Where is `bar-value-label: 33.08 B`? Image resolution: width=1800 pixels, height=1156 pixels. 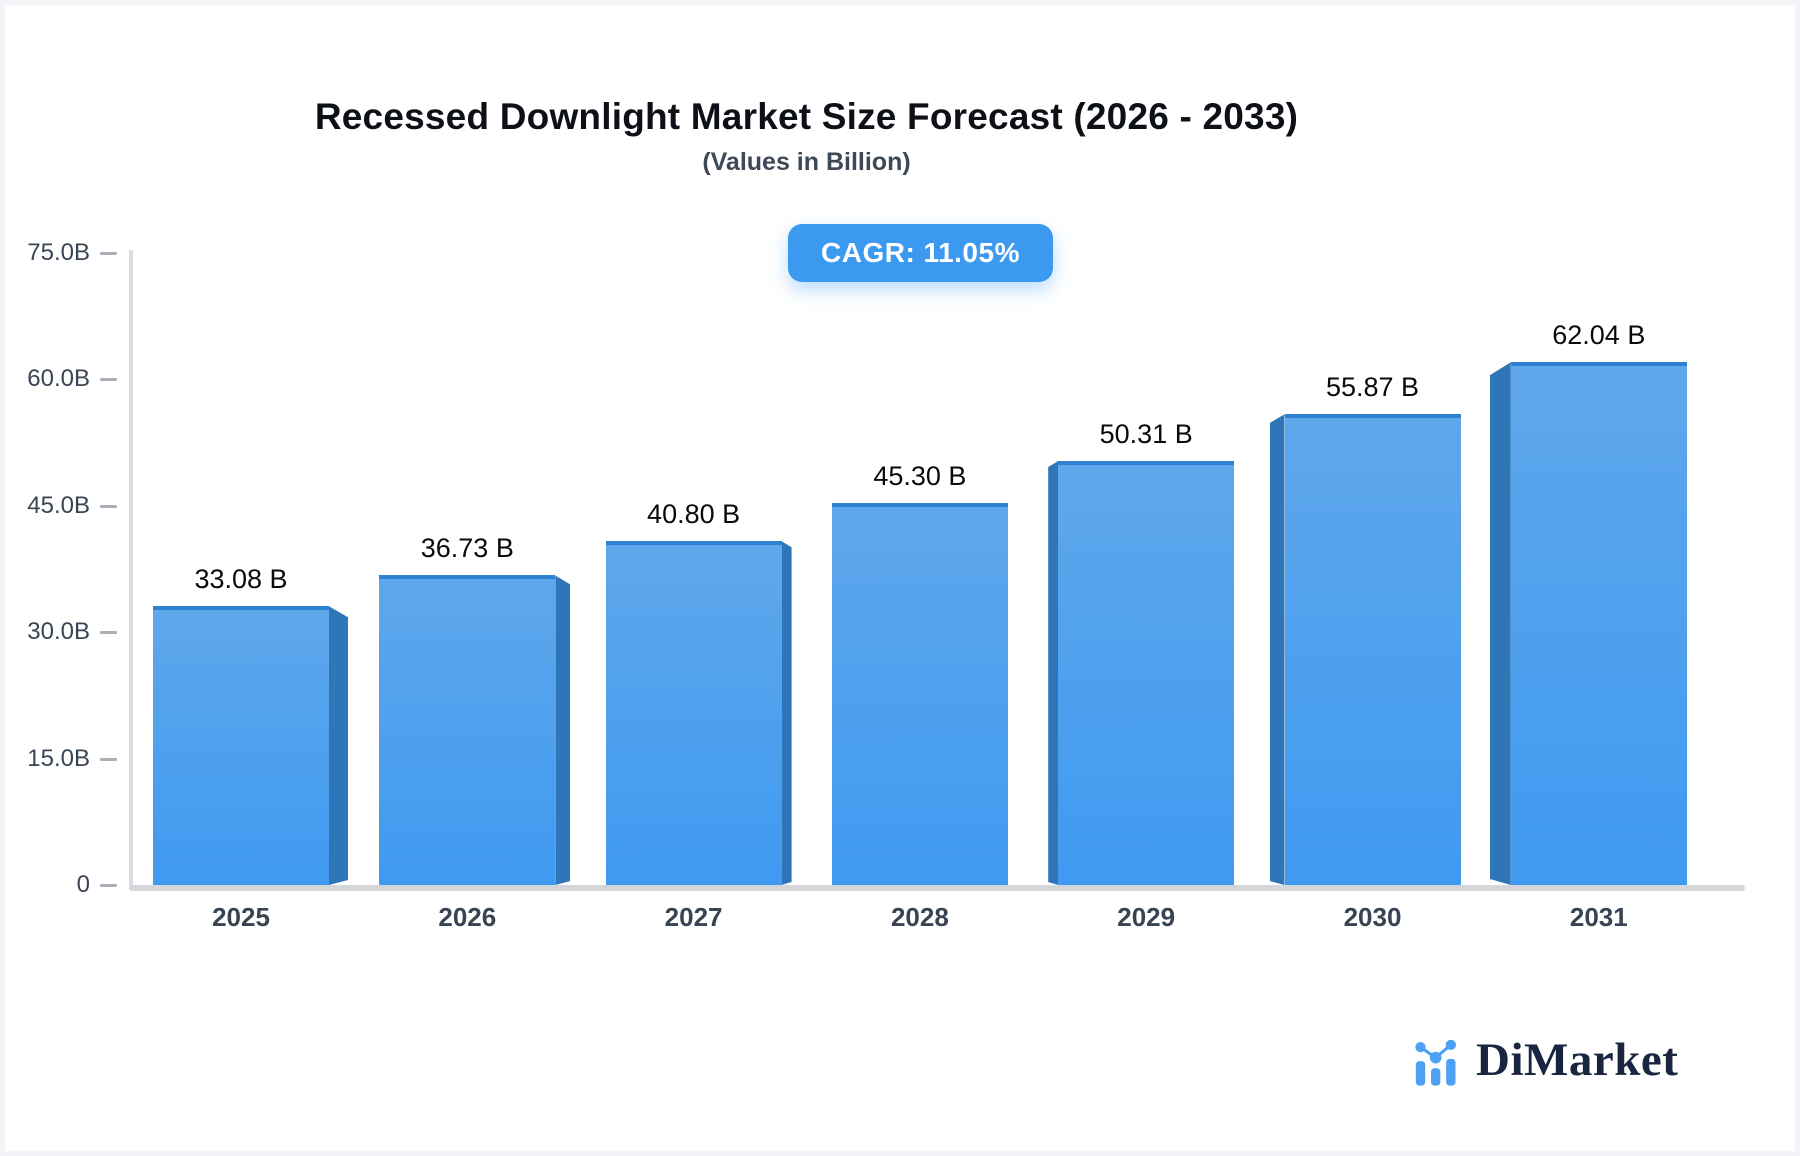
bar-value-label: 33.08 B is located at coordinates (241, 579).